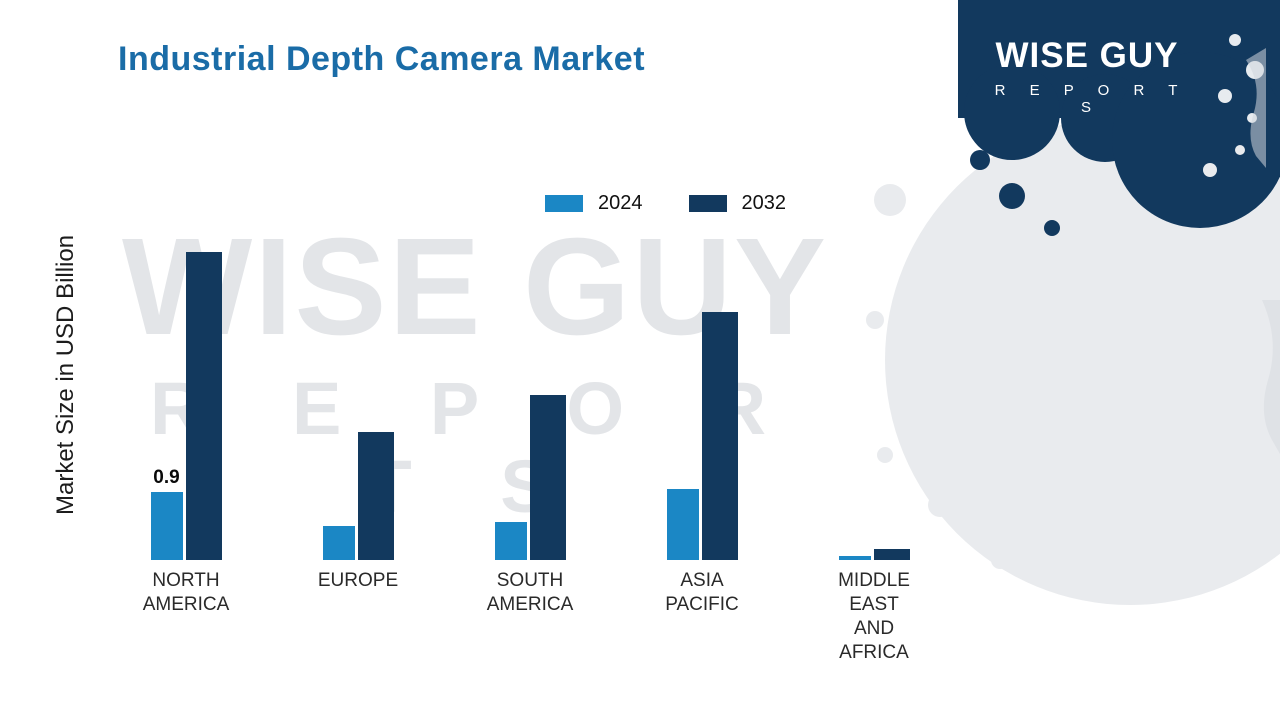 Image resolution: width=1280 pixels, height=720 pixels. What do you see at coordinates (1119, 118) in the screenshot?
I see `logo-panel` at bounding box center [1119, 118].